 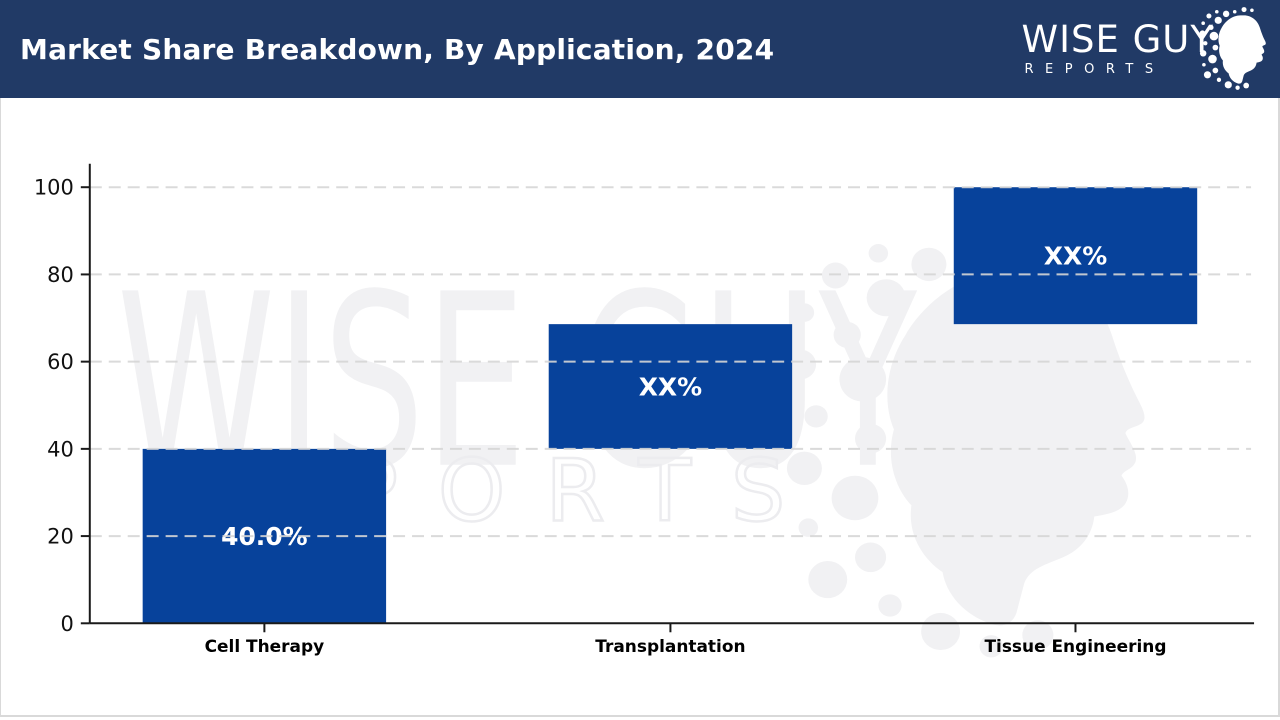 I want to click on y-tick-label-40: 40, so click(x=60, y=449).